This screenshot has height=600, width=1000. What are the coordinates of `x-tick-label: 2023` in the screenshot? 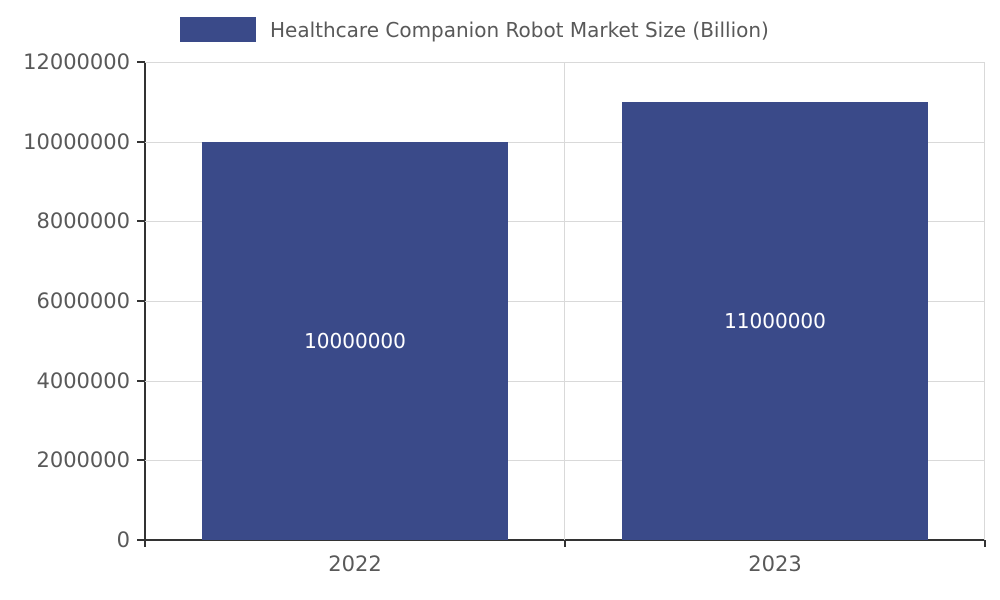 It's located at (775, 564).